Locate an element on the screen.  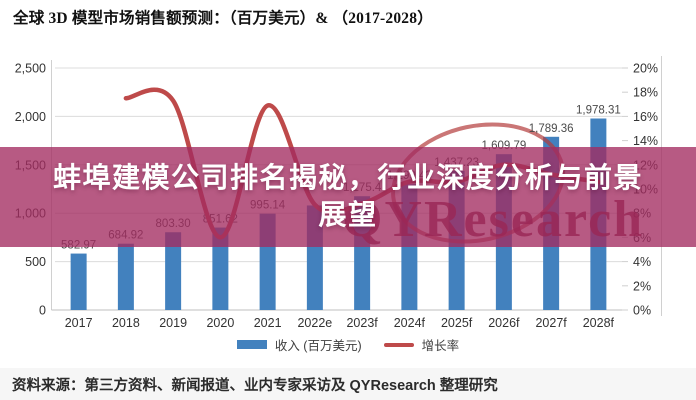
y-left-tick: 0 is located at coordinates (42, 311).